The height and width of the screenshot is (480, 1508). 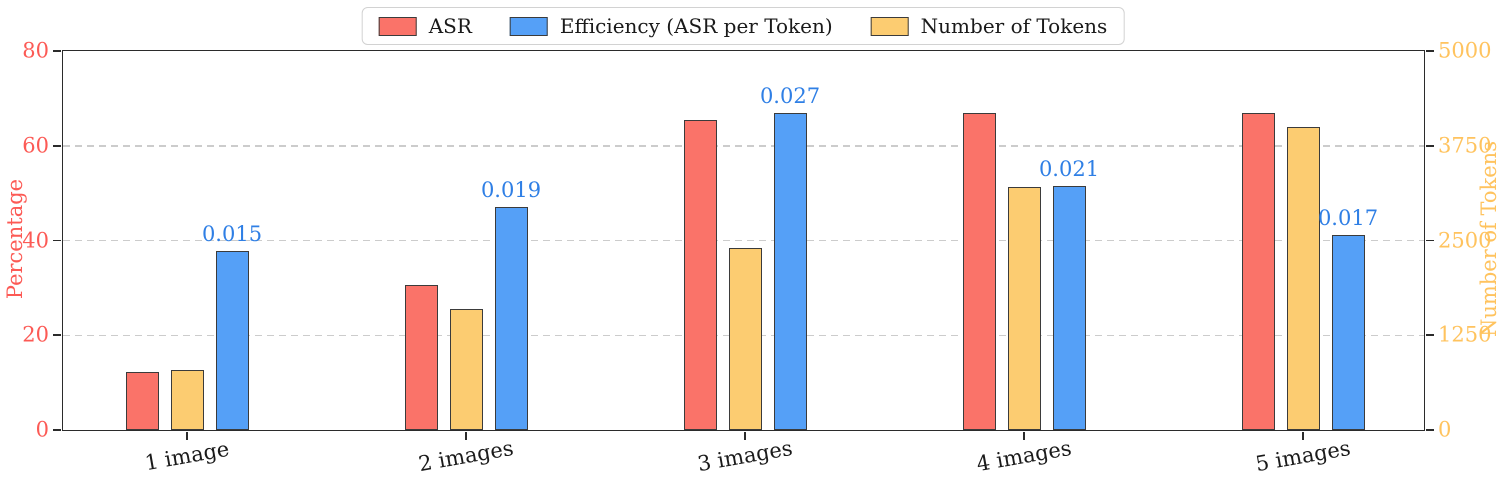 What do you see at coordinates (232, 234) in the screenshot?
I see `efficiency-value-label: 0.015` at bounding box center [232, 234].